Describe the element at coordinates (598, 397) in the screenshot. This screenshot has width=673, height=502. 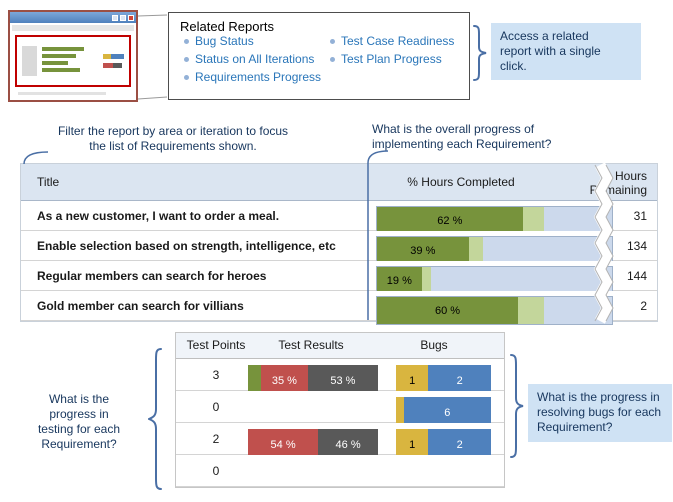
I see `callout-line: What is the progress in` at that location.